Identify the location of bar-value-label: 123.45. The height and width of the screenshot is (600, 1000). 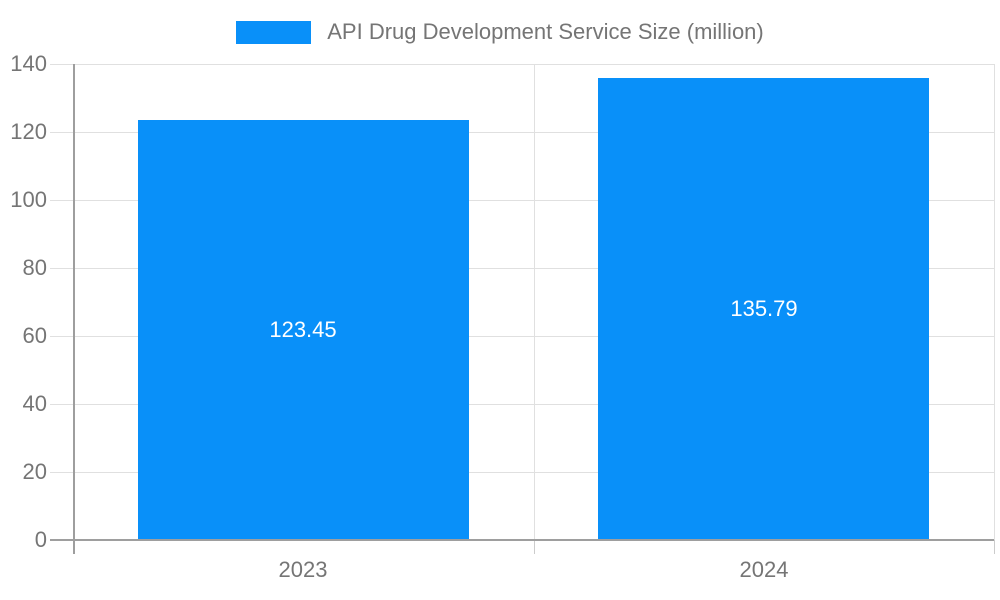
(303, 329).